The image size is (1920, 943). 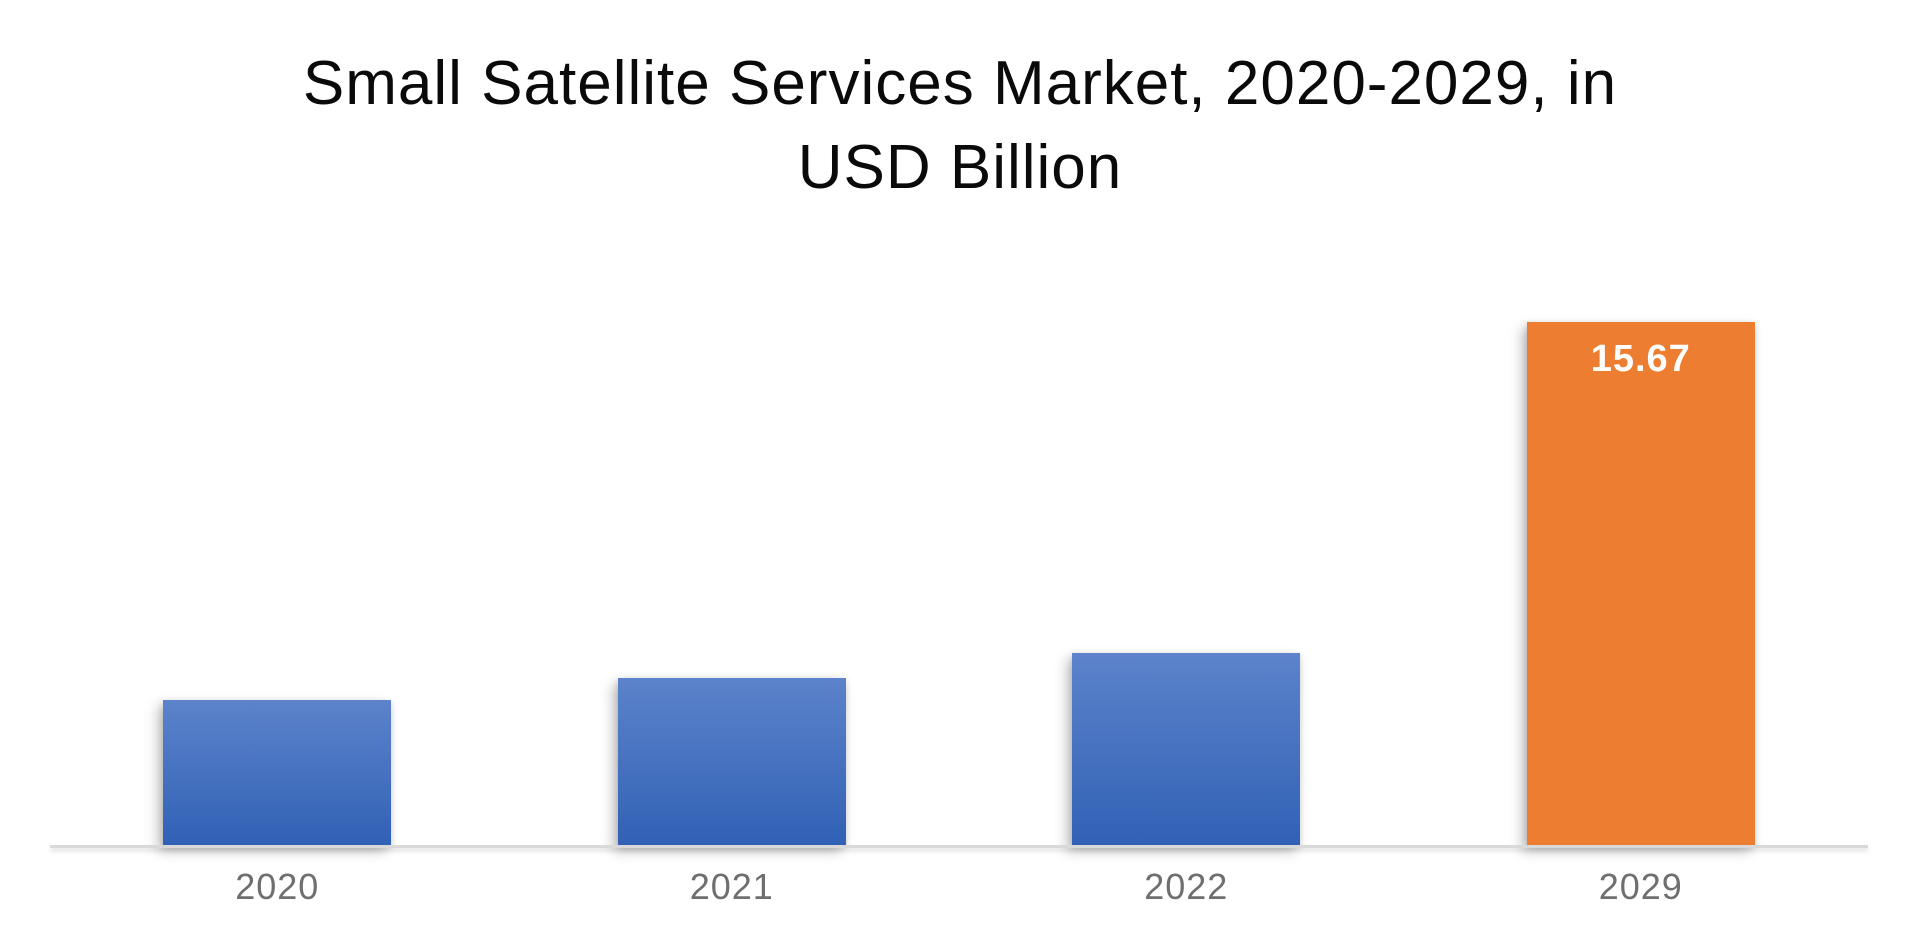 What do you see at coordinates (277, 886) in the screenshot?
I see `x-axis-label-2020: 2020` at bounding box center [277, 886].